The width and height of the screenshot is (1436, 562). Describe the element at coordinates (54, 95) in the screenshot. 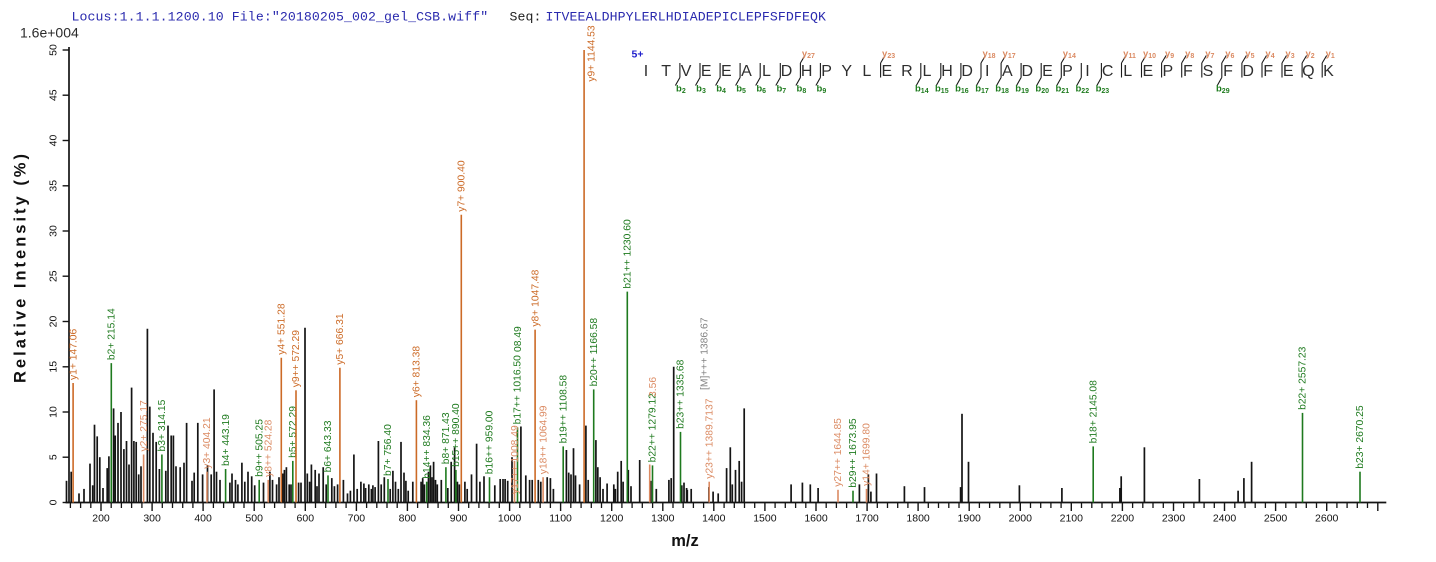

I see `svg-text: 45` at that location.